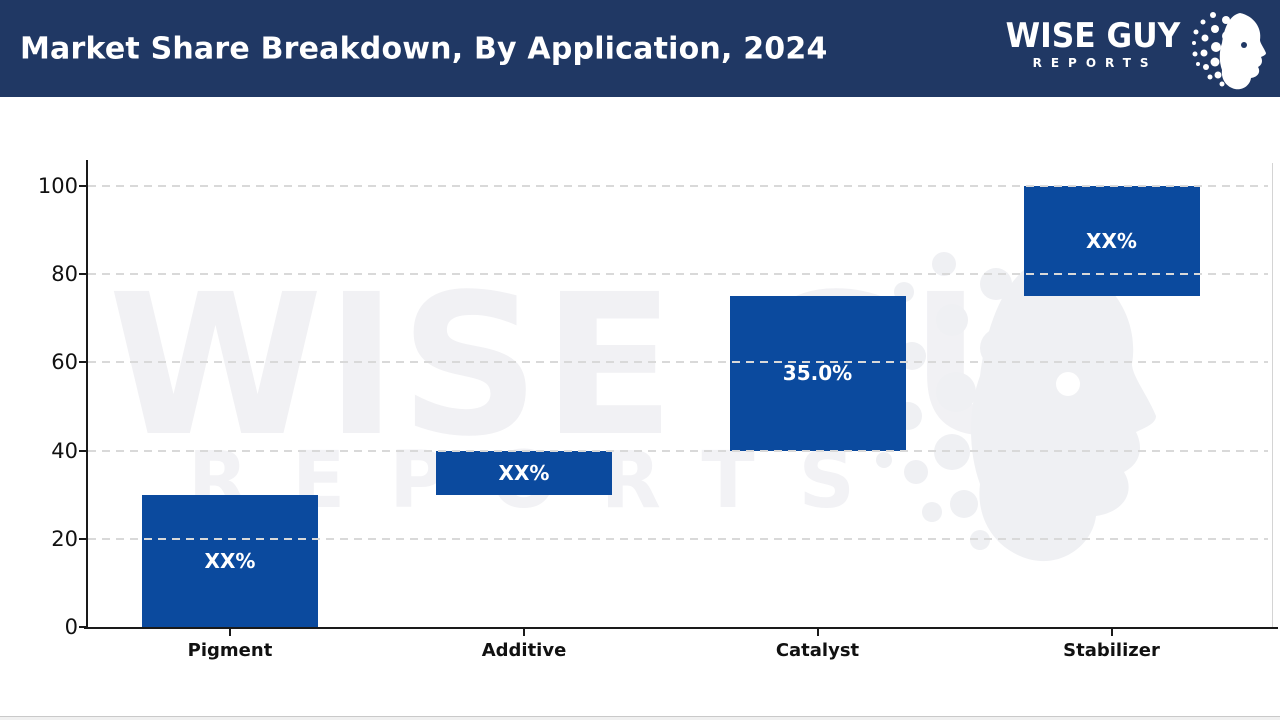 The width and height of the screenshot is (1280, 720). I want to click on bar-value-label-stabilizer: XX%, so click(1111, 241).